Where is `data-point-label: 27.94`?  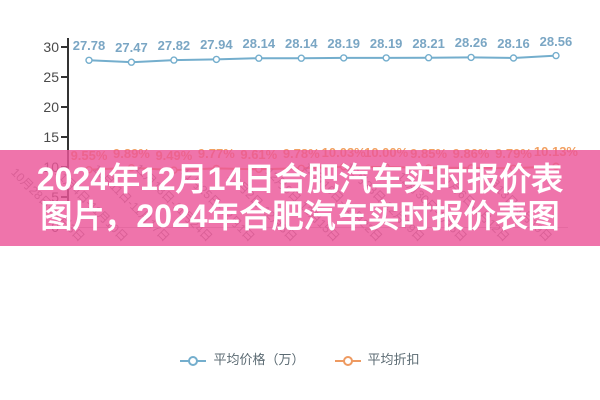
data-point-label: 27.94 is located at coordinates (216, 45).